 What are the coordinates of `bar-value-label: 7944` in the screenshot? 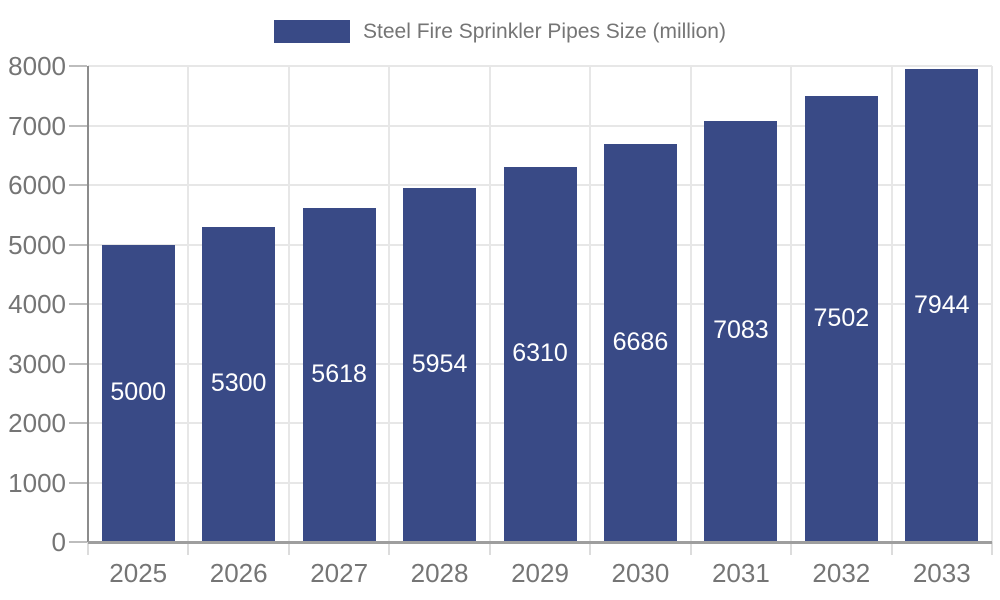 It's located at (941, 304).